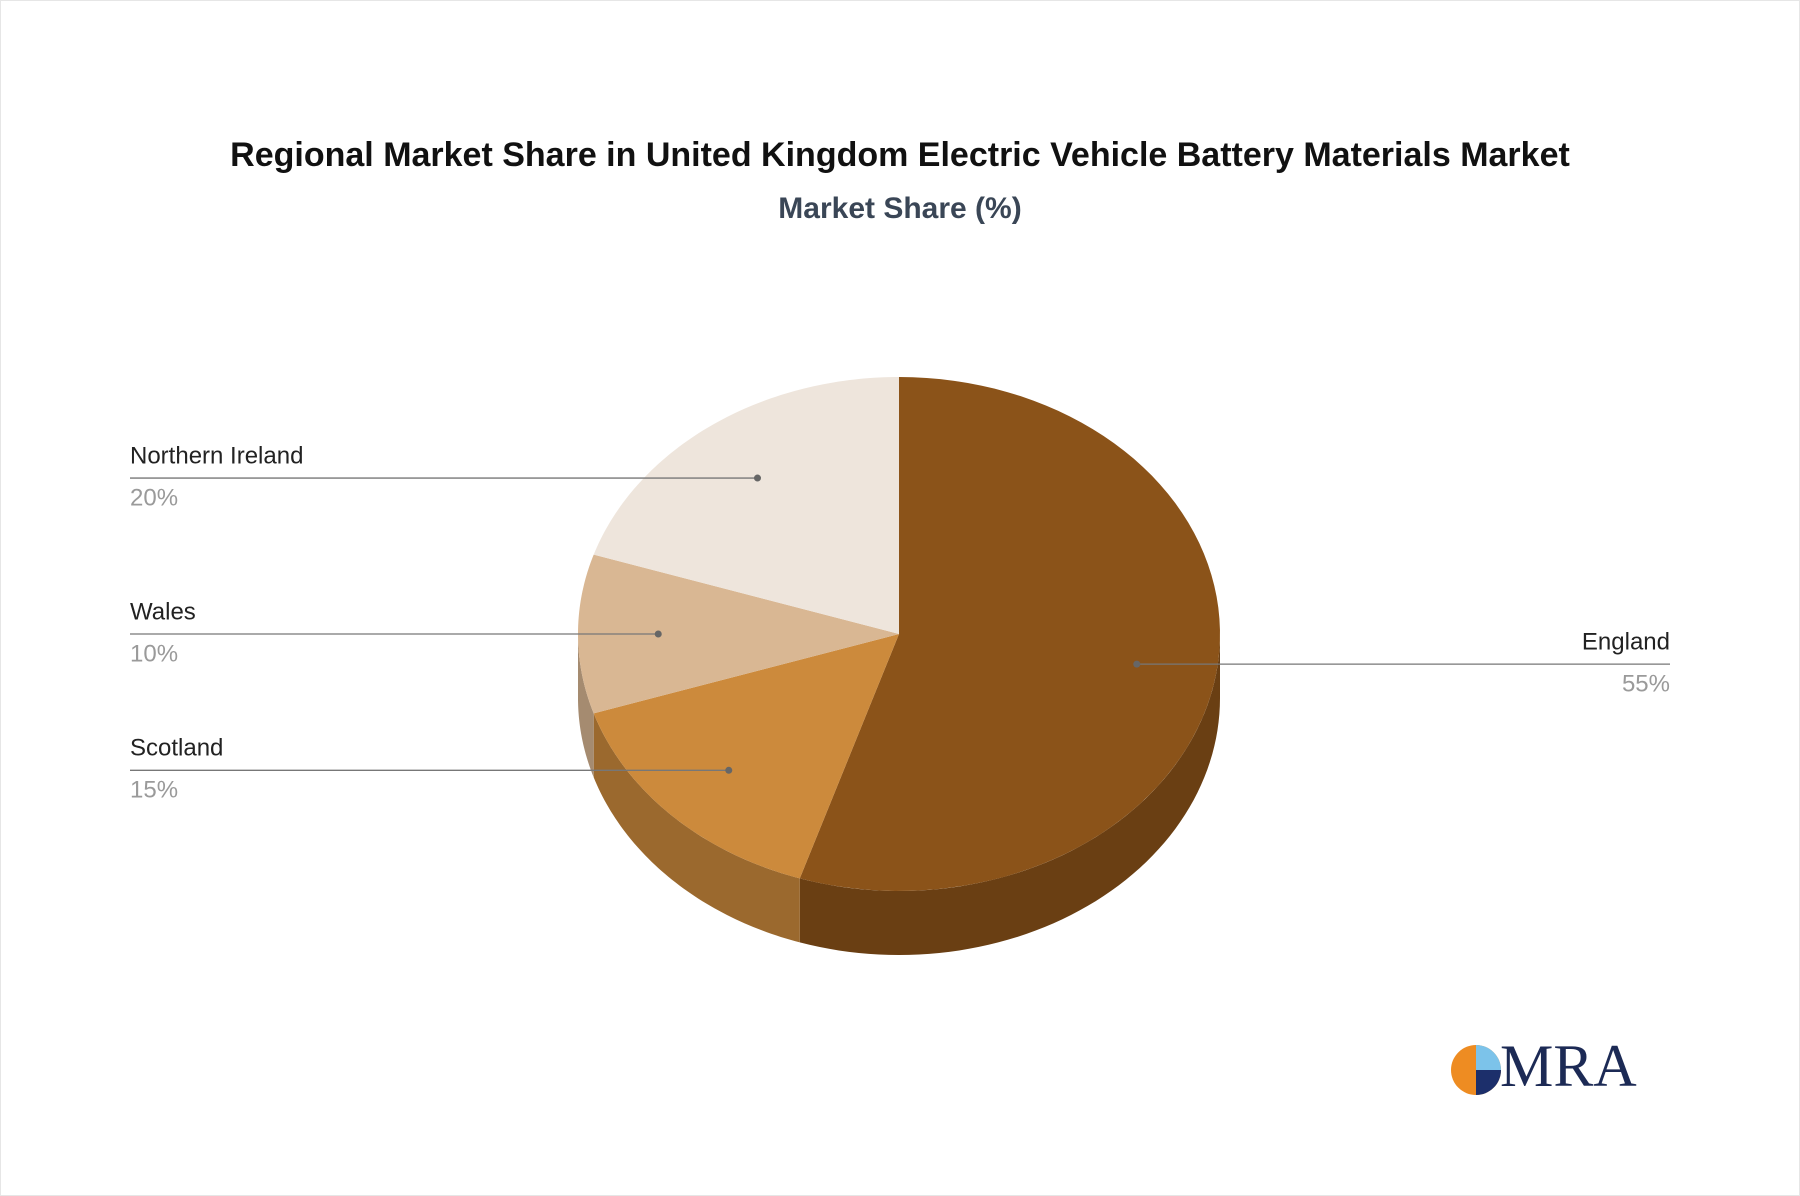  What do you see at coordinates (899, 208) in the screenshot?
I see `chart-subtitle: Market Share (%)` at bounding box center [899, 208].